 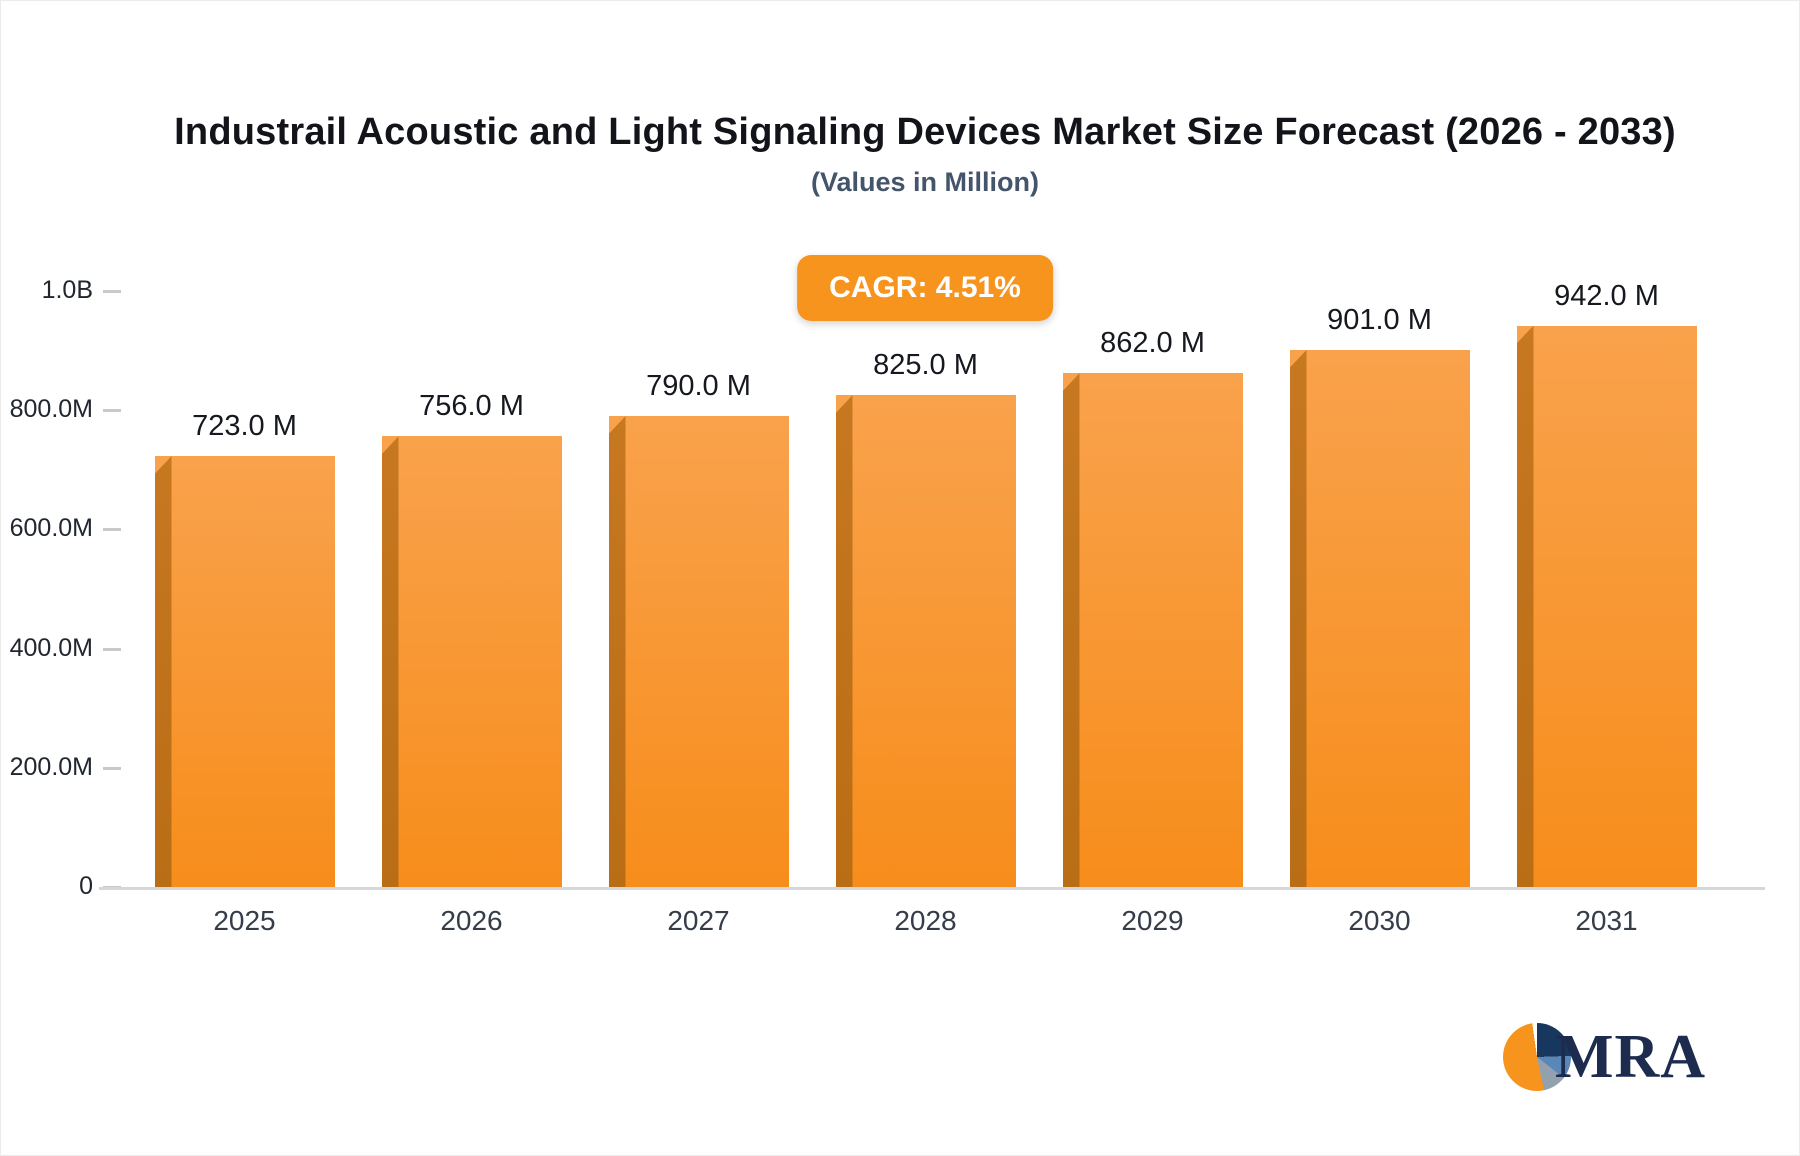 I want to click on bar-value-label: 942.0 M, so click(x=1606, y=295).